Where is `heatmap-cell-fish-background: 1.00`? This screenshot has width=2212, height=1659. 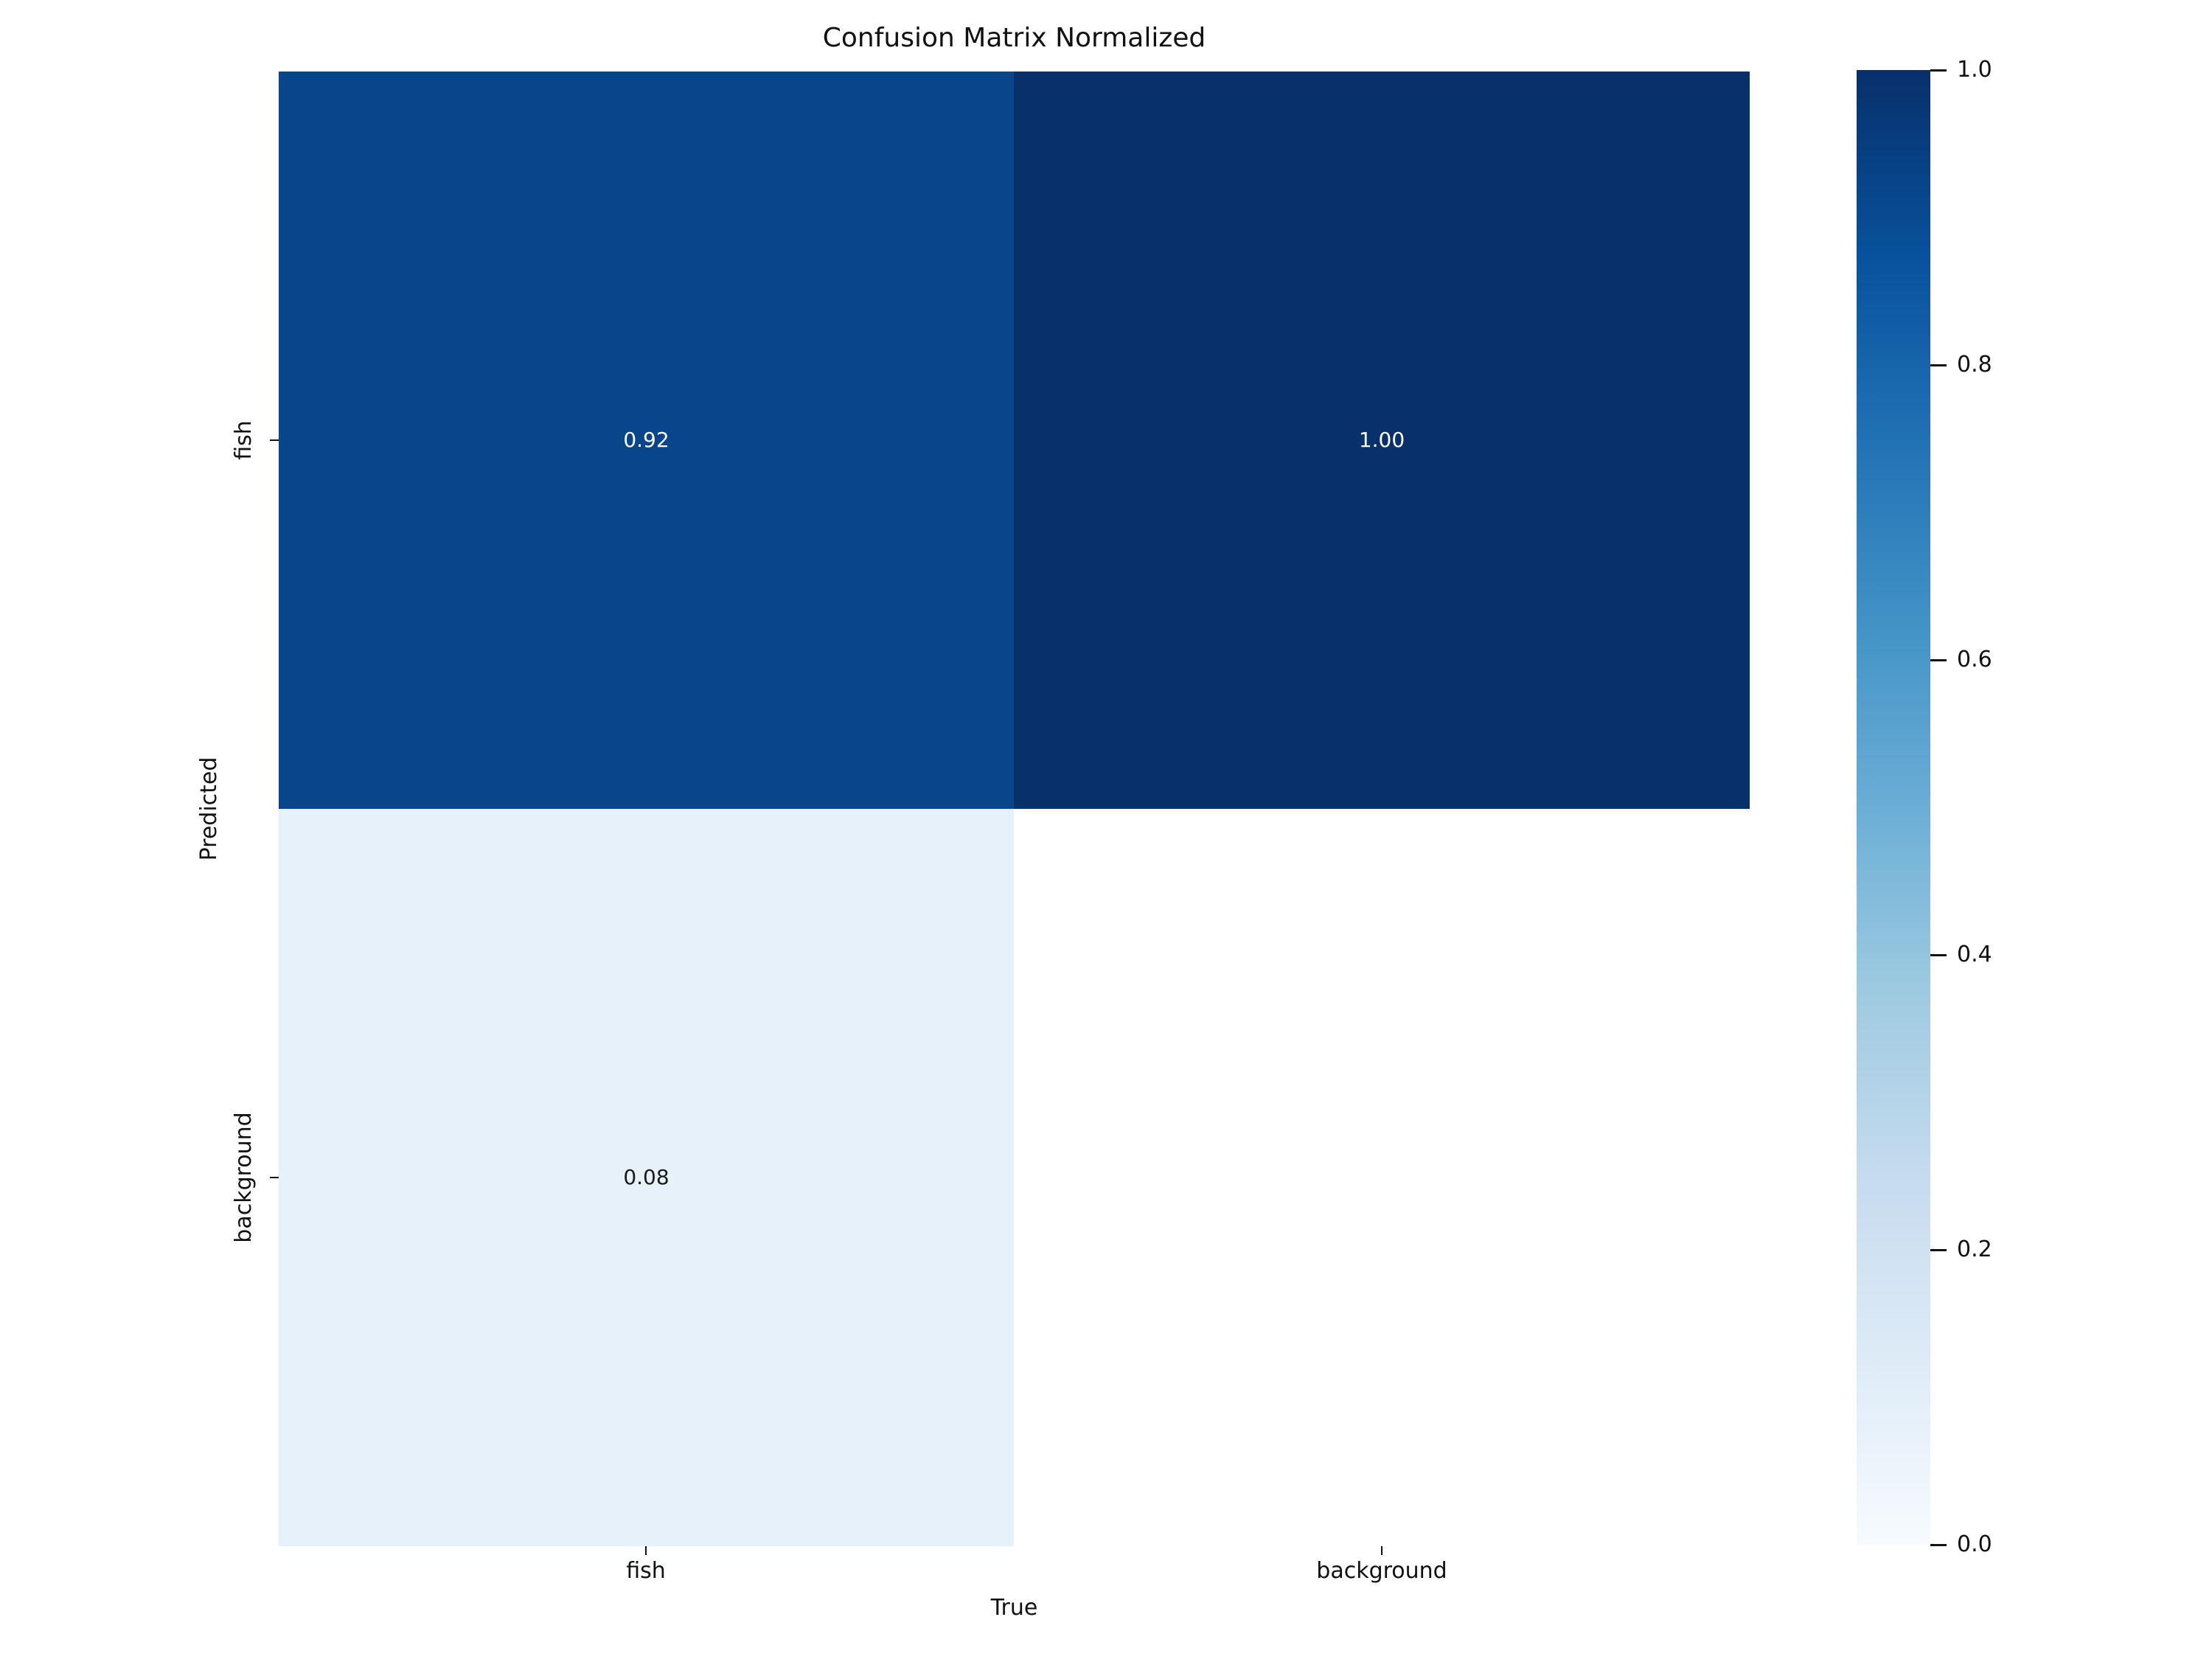 heatmap-cell-fish-background: 1.00 is located at coordinates (1382, 440).